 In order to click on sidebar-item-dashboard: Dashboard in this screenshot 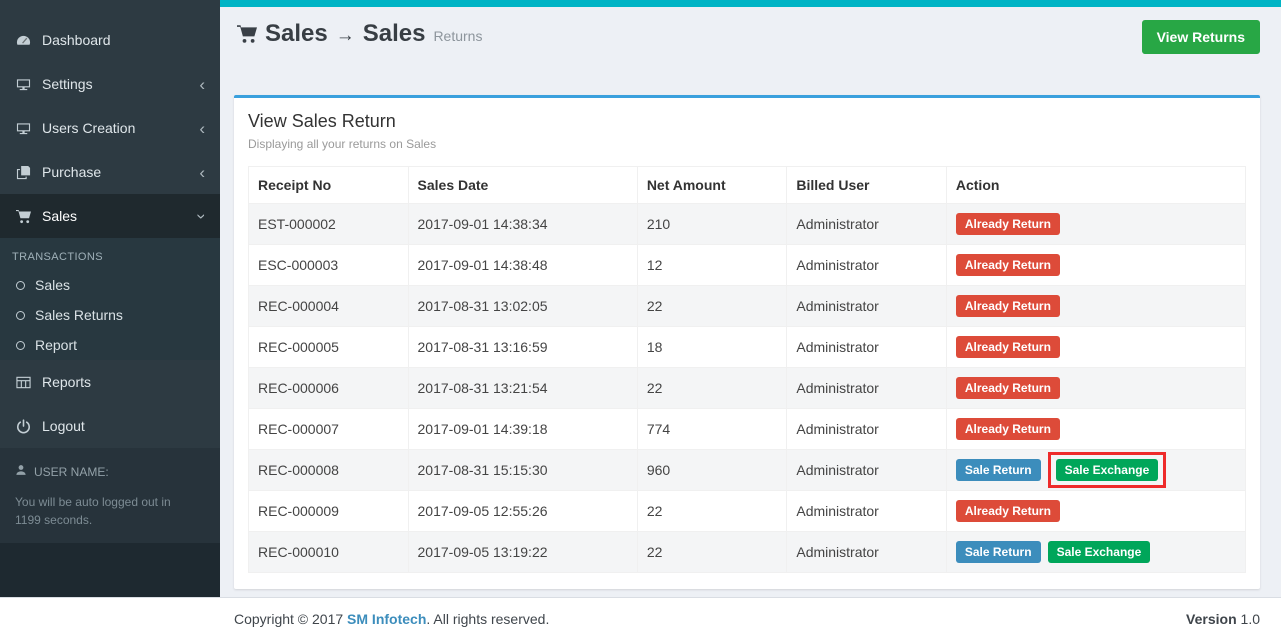, I will do `click(110, 40)`.